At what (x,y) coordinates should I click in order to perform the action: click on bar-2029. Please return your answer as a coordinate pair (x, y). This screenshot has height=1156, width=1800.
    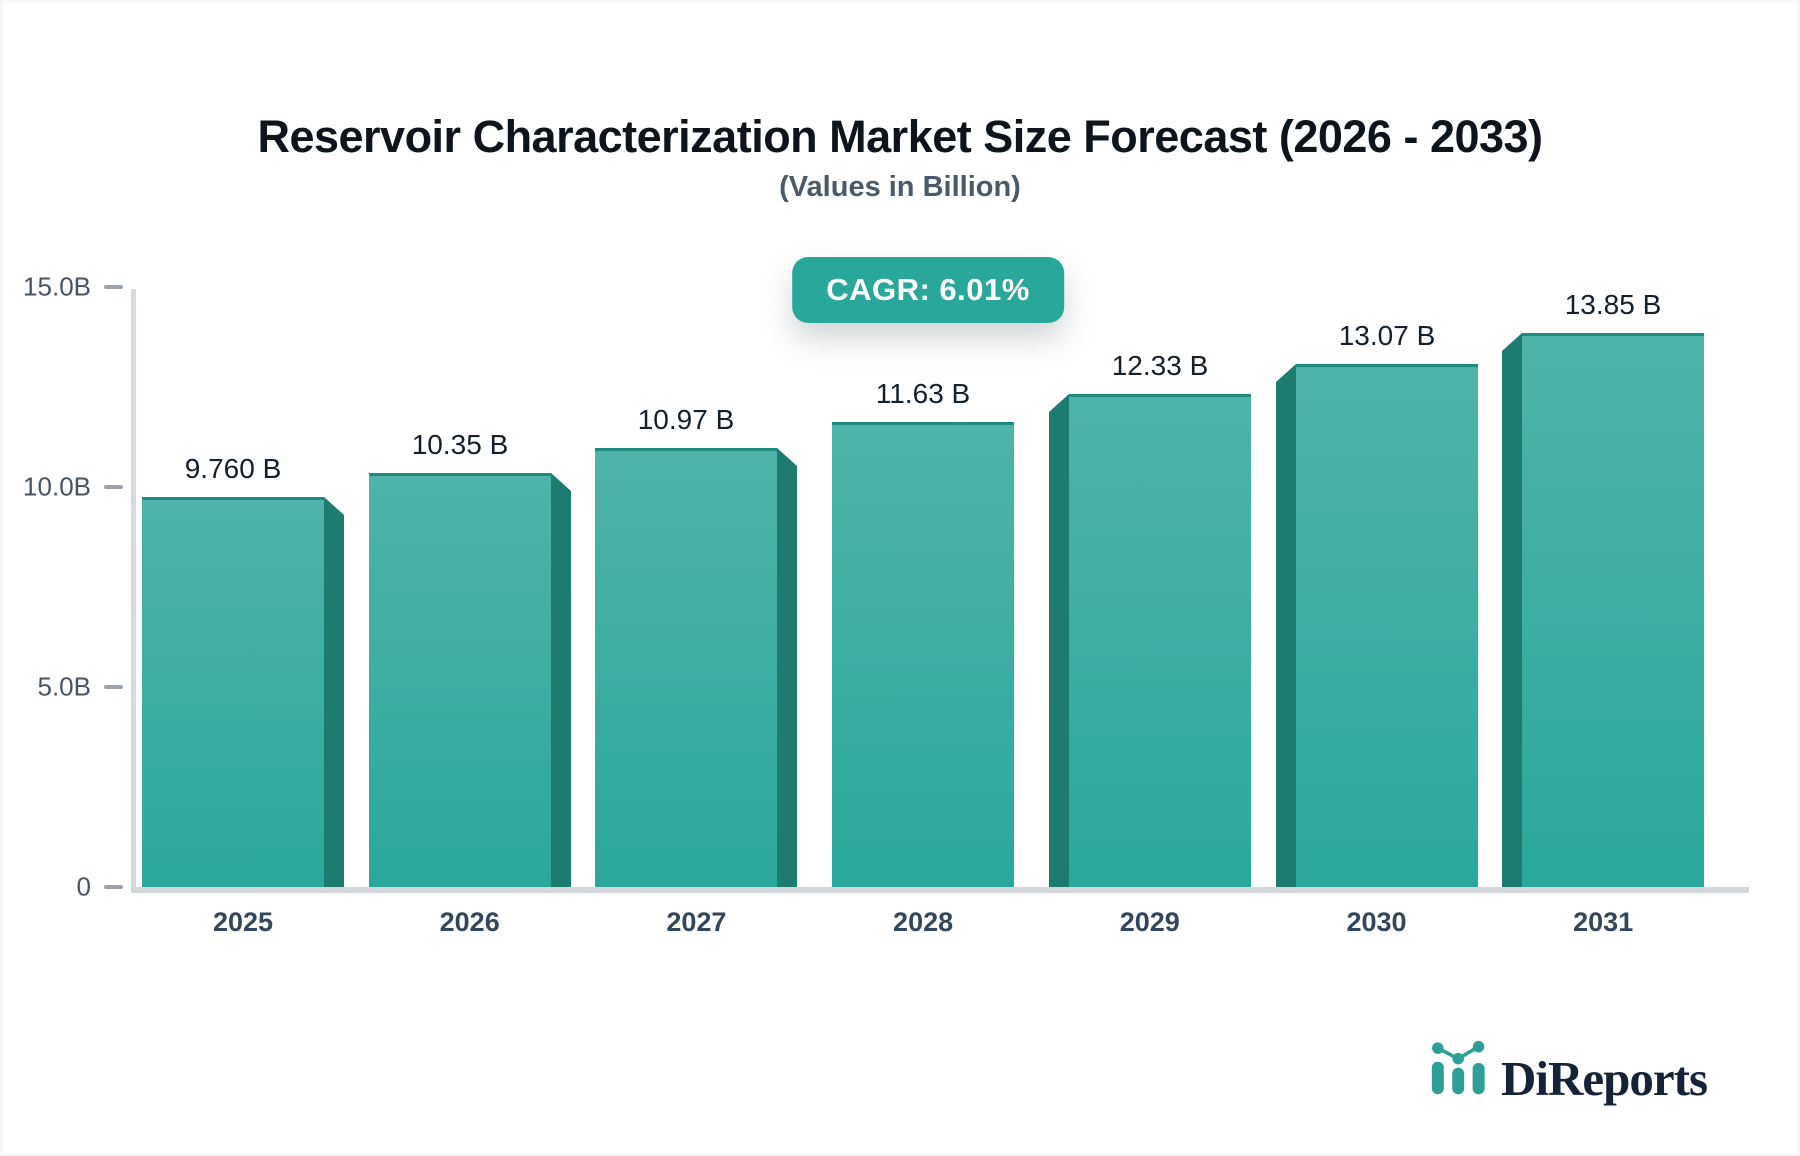
    Looking at the image, I should click on (1150, 640).